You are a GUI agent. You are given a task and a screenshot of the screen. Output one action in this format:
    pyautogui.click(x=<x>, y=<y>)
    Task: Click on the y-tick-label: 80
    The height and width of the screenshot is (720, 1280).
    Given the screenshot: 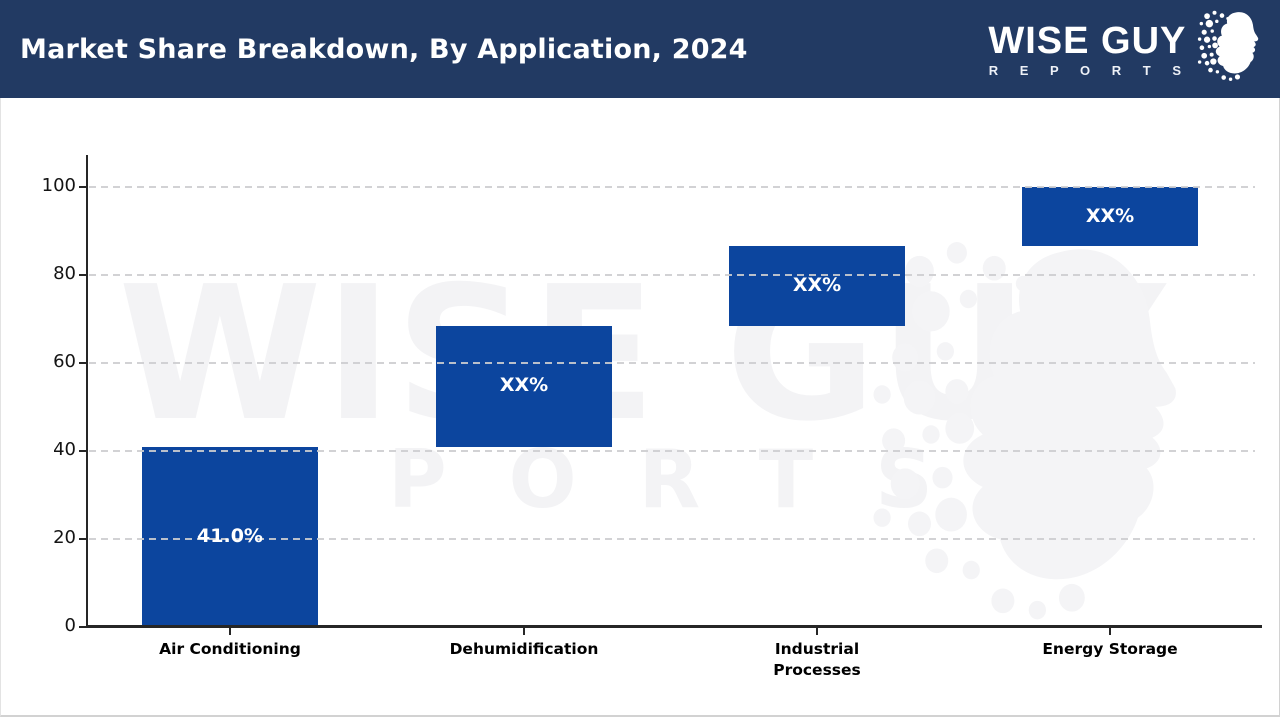 What is the action you would take?
    pyautogui.click(x=64, y=273)
    